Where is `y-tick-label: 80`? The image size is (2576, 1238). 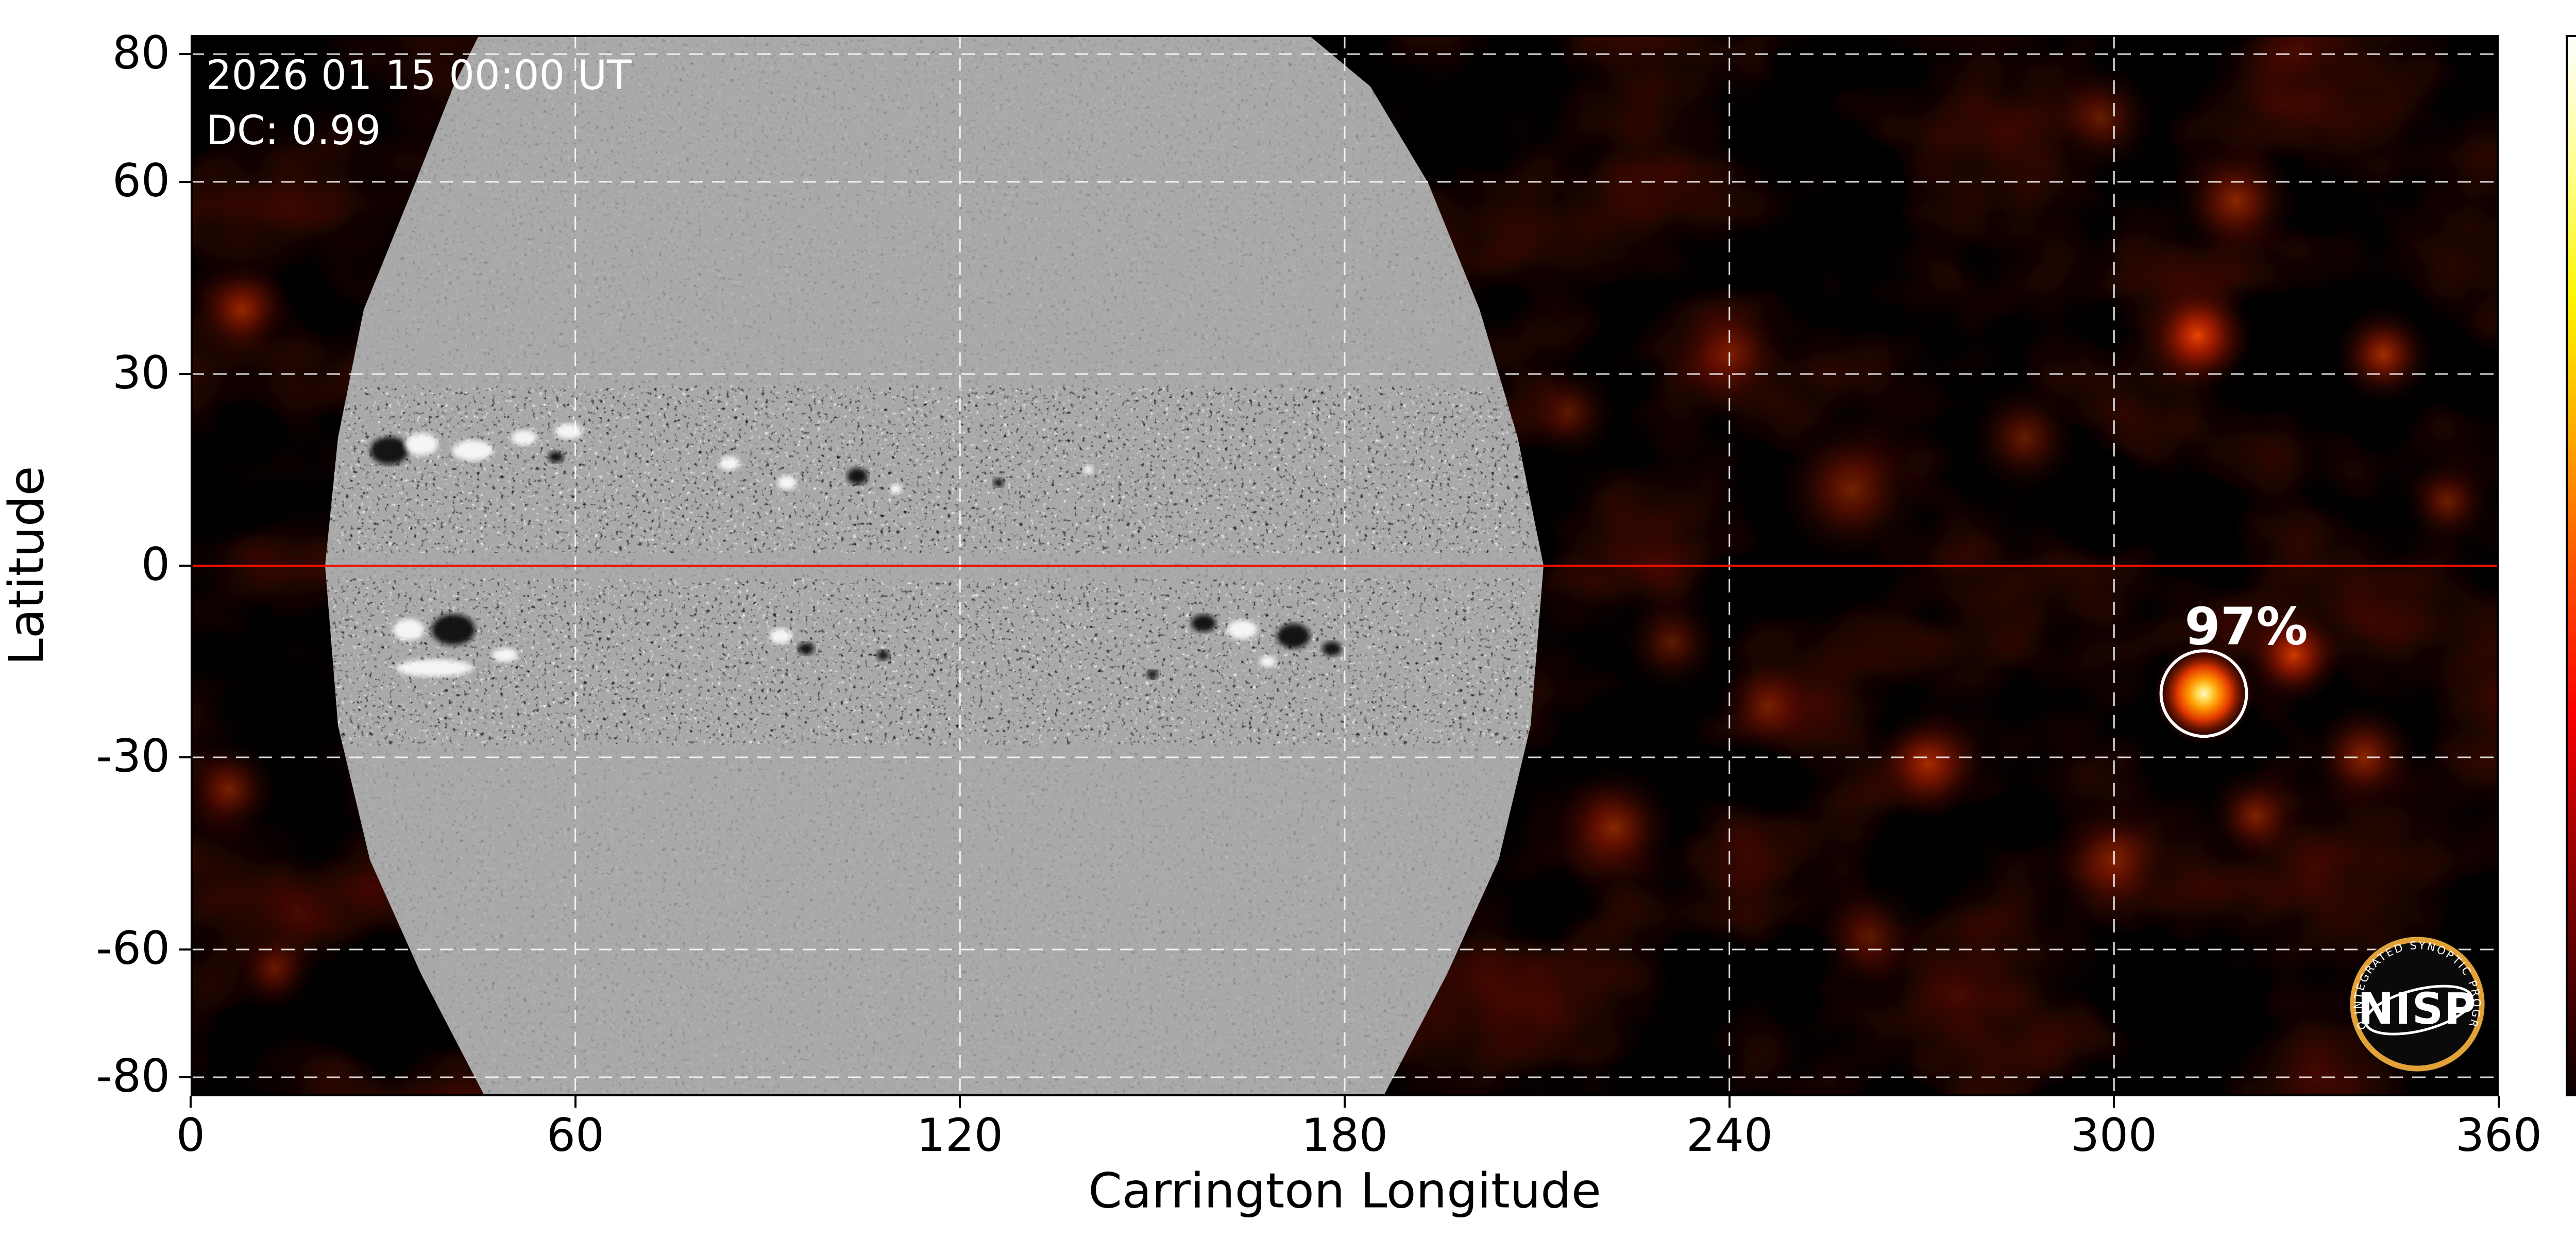 y-tick-label: 80 is located at coordinates (141, 53).